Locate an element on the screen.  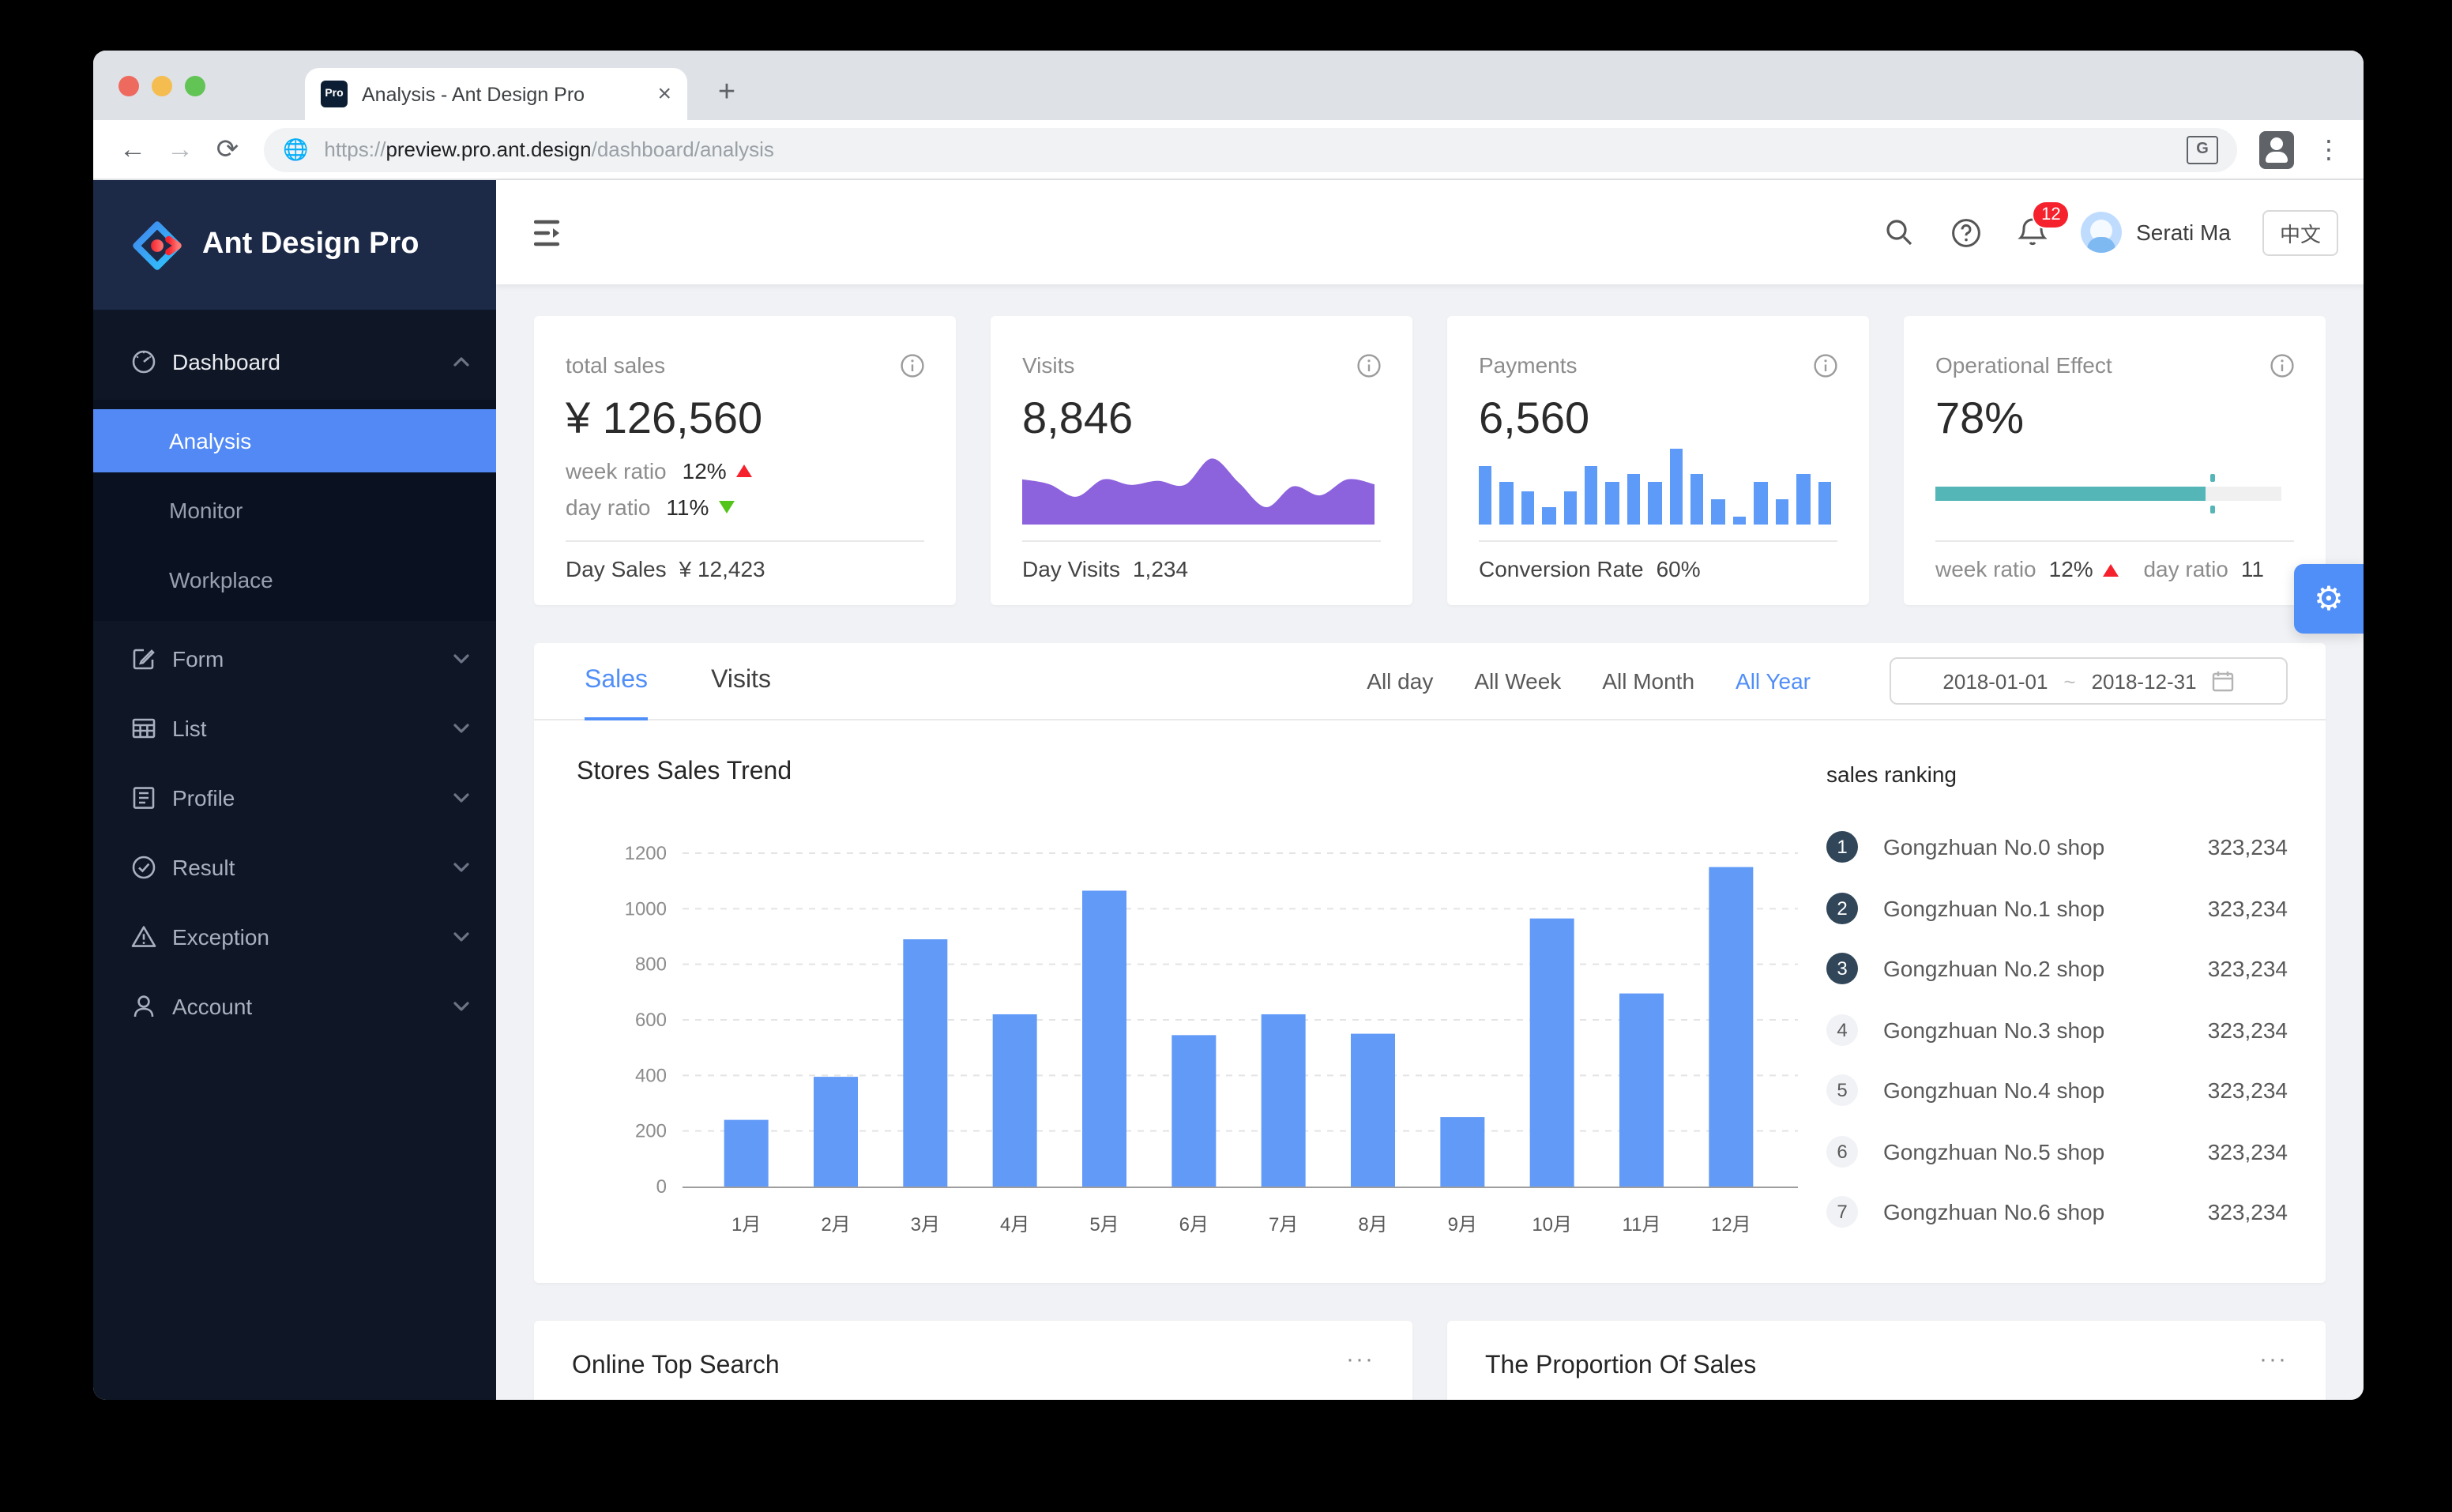
chart-title: Stores Sales Trend is located at coordinates (684, 771).